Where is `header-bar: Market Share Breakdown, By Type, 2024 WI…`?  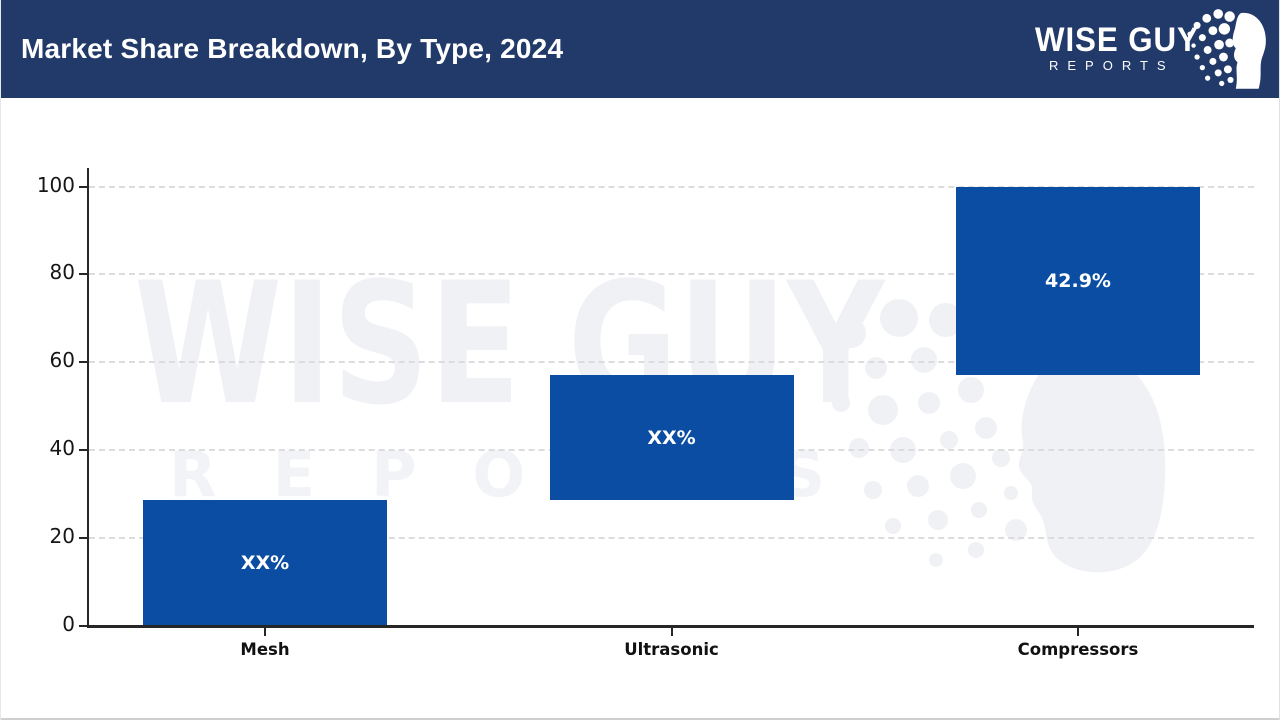
header-bar: Market Share Breakdown, By Type, 2024 WI… is located at coordinates (640, 49).